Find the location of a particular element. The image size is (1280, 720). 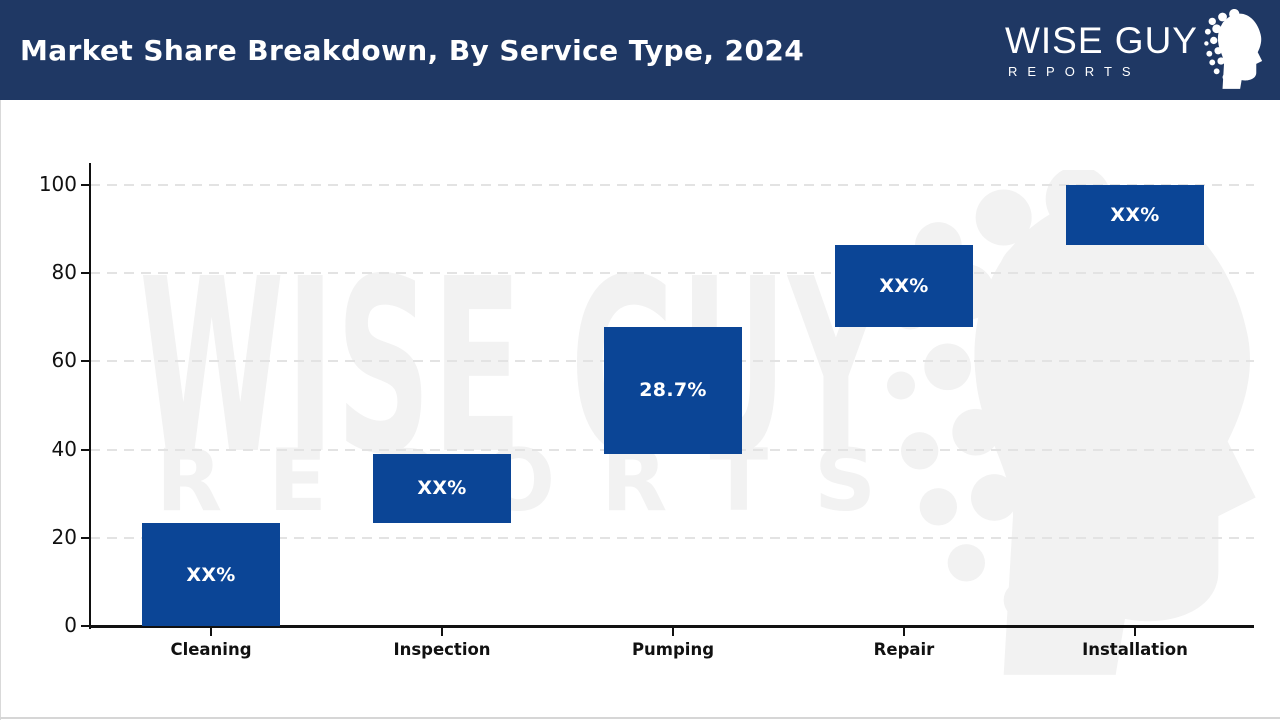

bar-repair: XX% is located at coordinates (904, 285).